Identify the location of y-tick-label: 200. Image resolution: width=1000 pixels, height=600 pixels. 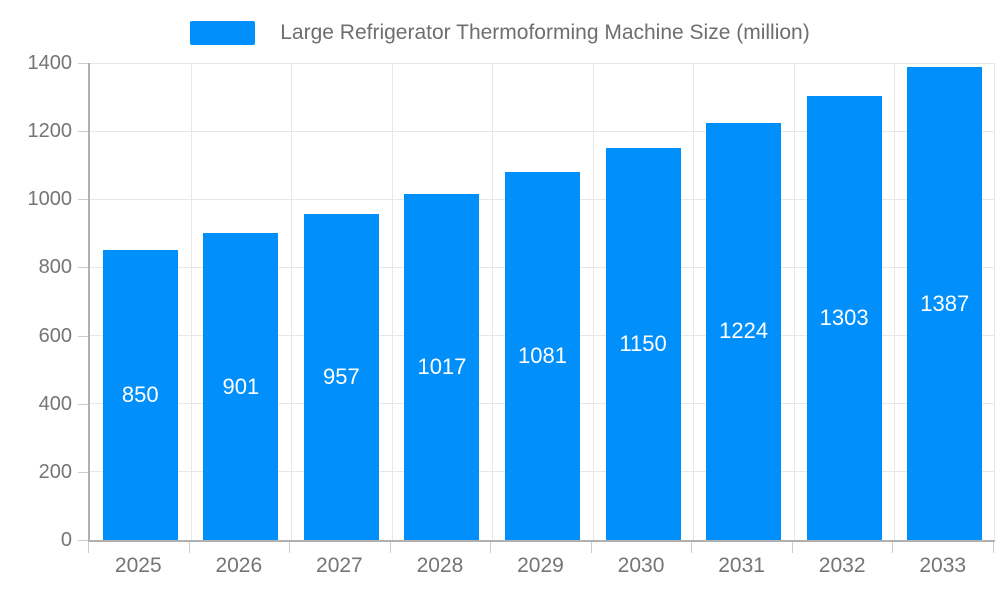
(55, 471).